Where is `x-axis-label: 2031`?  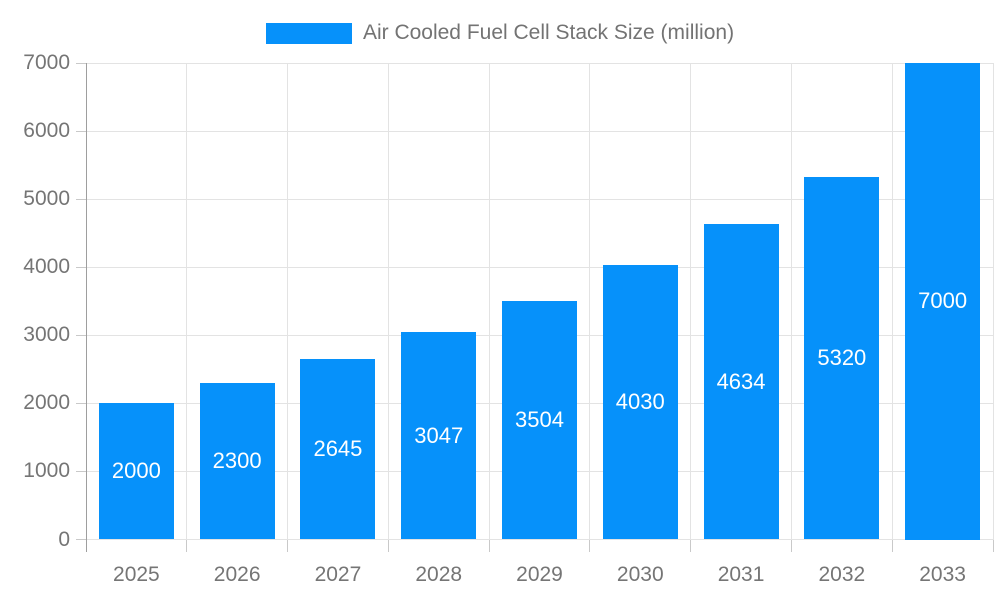
x-axis-label: 2031 is located at coordinates (741, 574).